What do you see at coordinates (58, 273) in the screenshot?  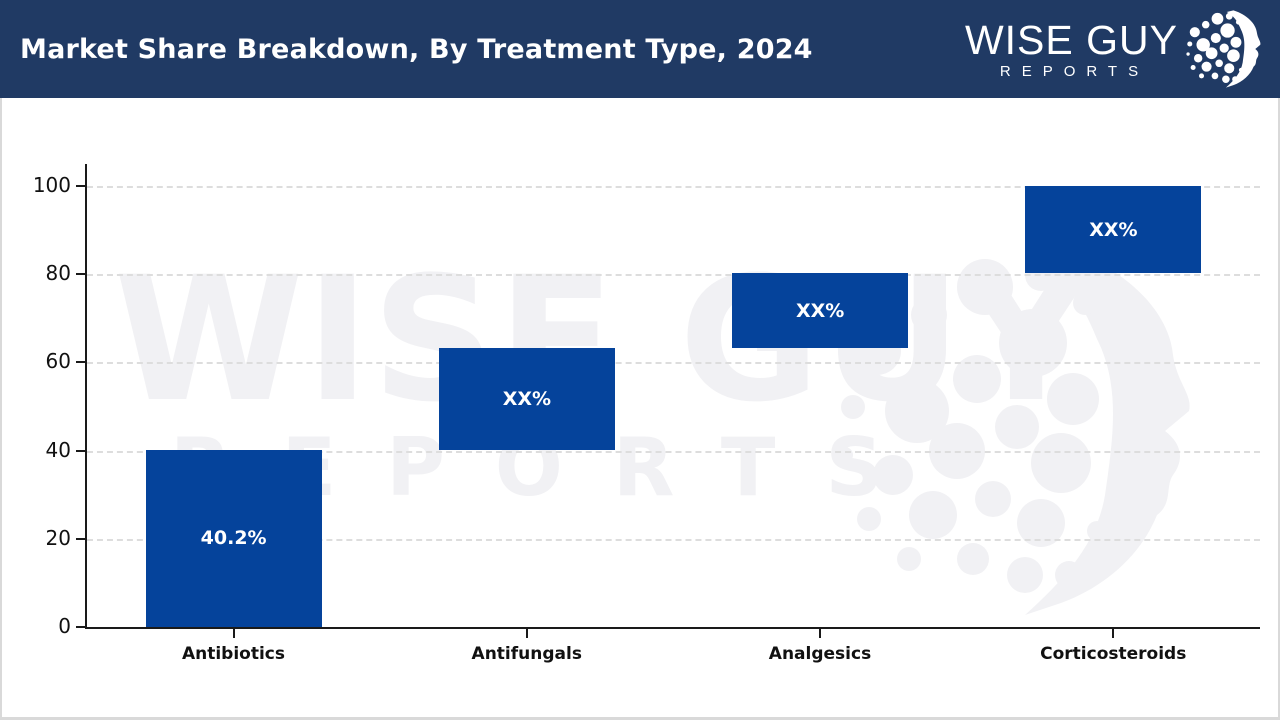 I see `y-tick-label: 80` at bounding box center [58, 273].